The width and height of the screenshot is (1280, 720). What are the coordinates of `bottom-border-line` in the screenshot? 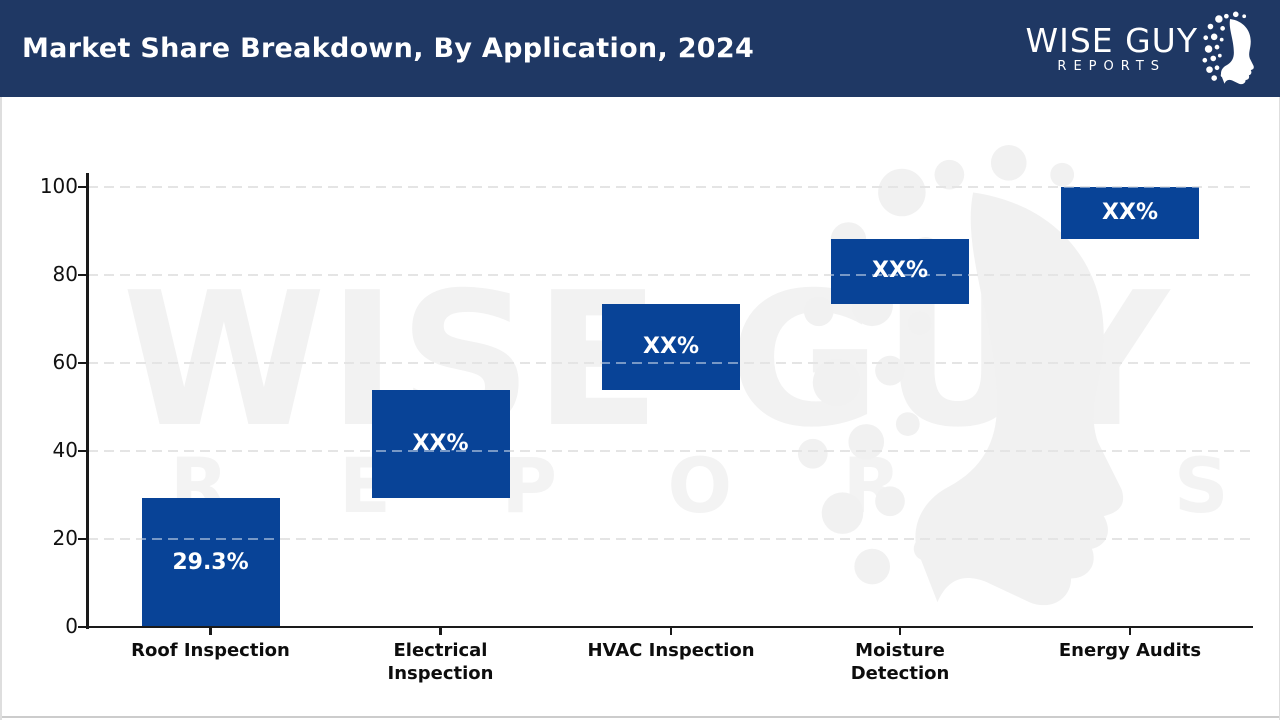 It's located at (640, 717).